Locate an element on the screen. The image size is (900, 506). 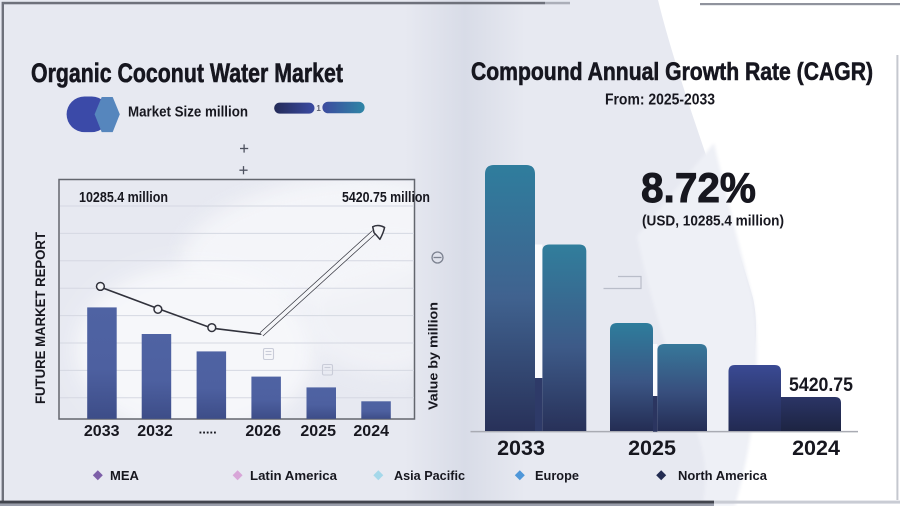
svg-text: Latin America is located at coordinates (294, 475).